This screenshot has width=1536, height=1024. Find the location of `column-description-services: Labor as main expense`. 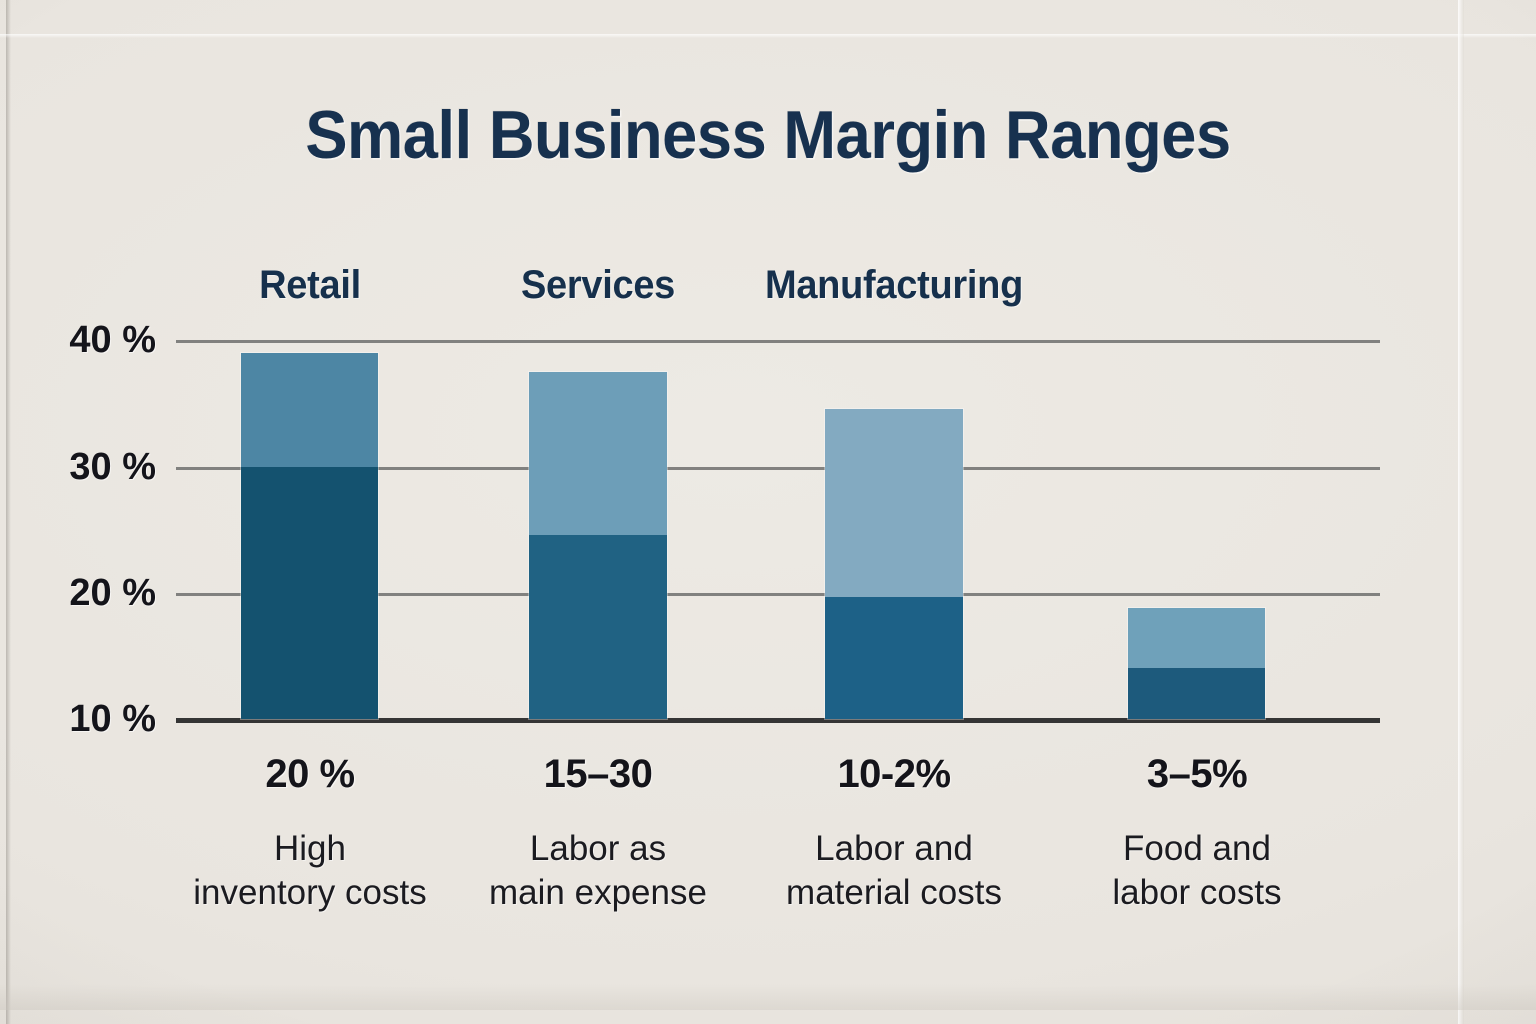

column-description-services: Labor as main expense is located at coordinates (598, 871).